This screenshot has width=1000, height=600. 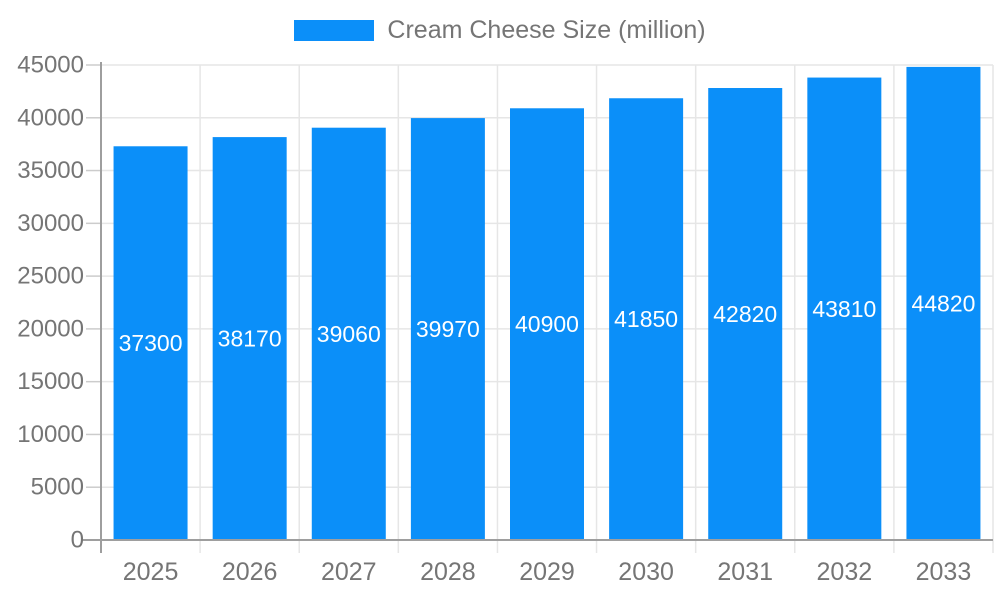 I want to click on bar-2029, so click(x=547, y=324).